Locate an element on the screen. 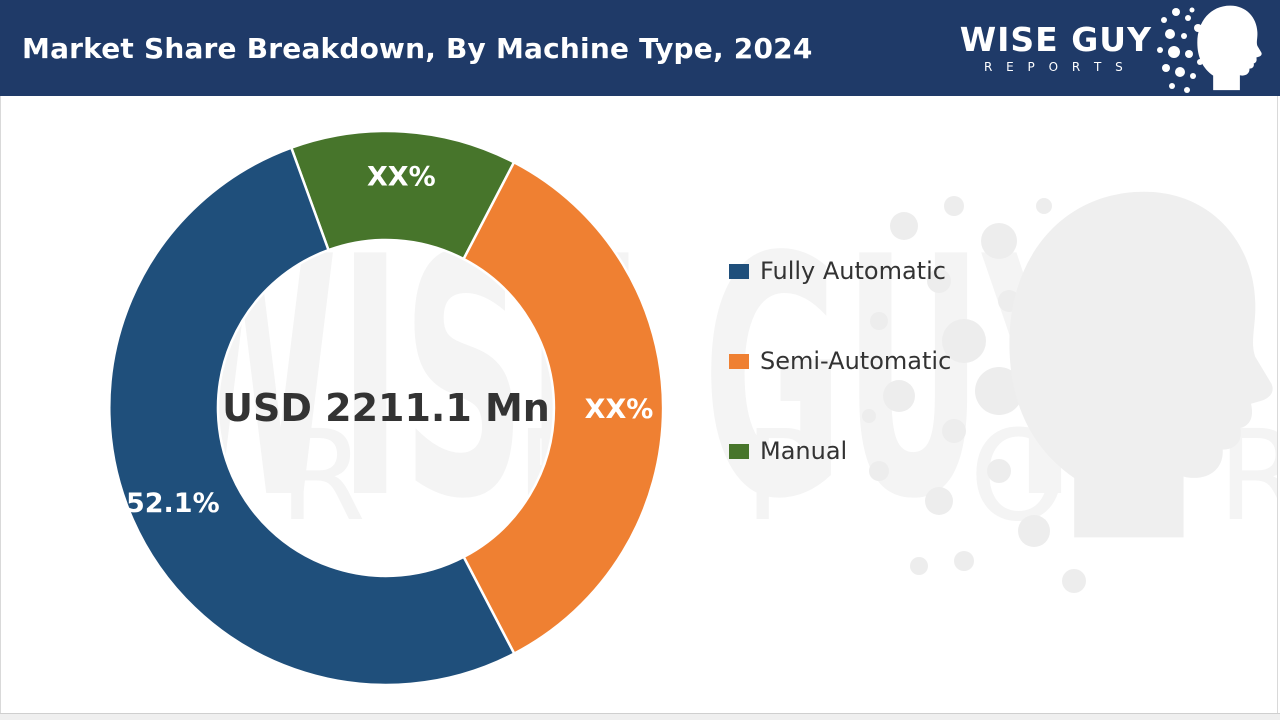 Image resolution: width=1280 pixels, height=720 pixels. legend-swatch-fully-automatic is located at coordinates (739, 271).